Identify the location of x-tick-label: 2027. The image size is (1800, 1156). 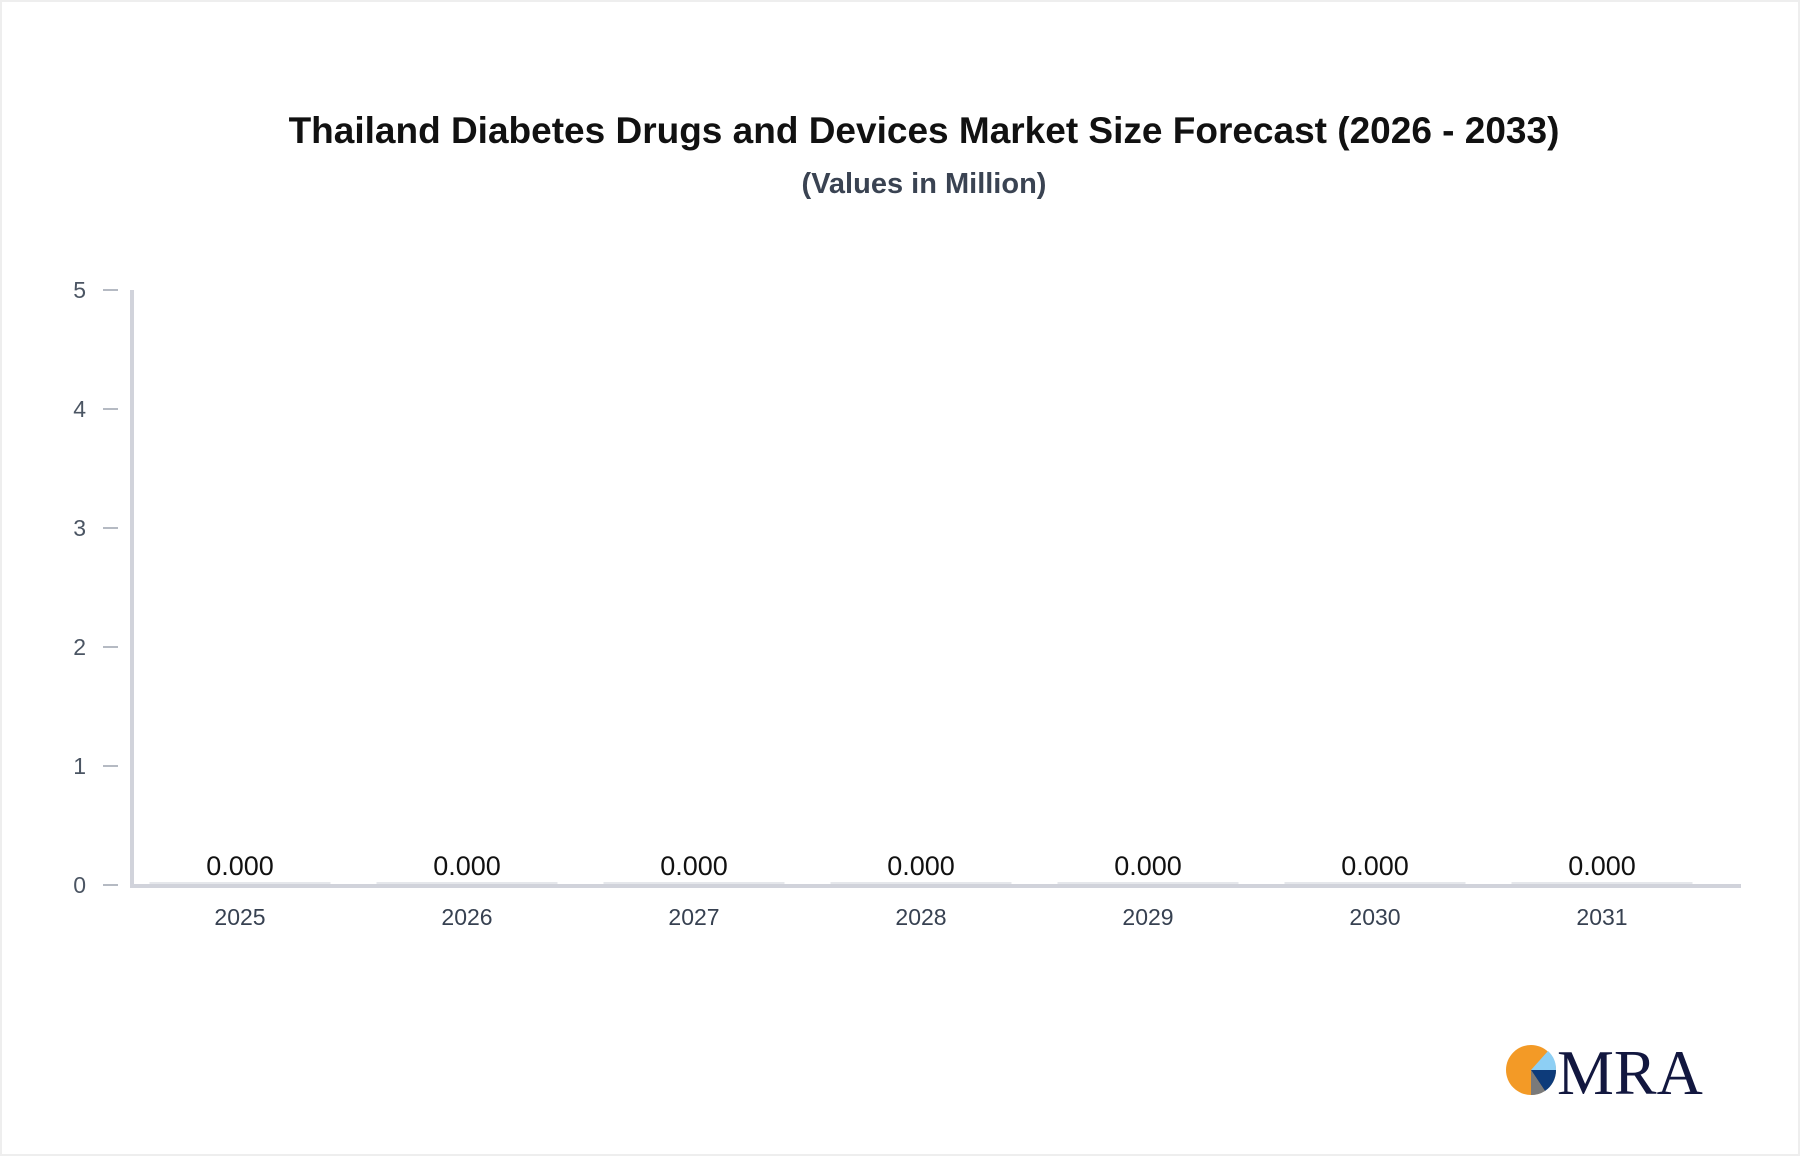
(693, 917).